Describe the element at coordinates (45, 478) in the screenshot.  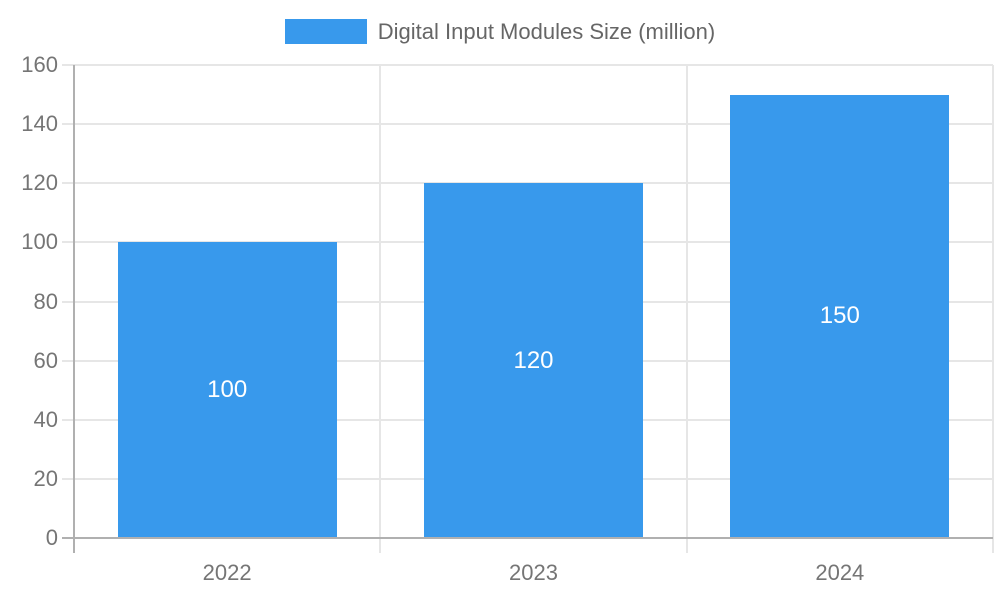
I see `y-tick-label: 20` at that location.